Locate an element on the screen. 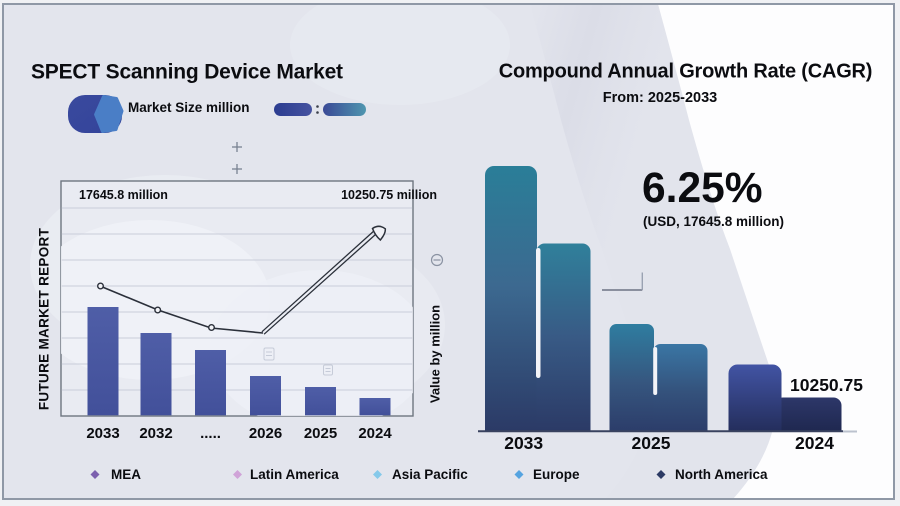 This screenshot has width=900, height=506. svg-text: Market Size million is located at coordinates (189, 107).